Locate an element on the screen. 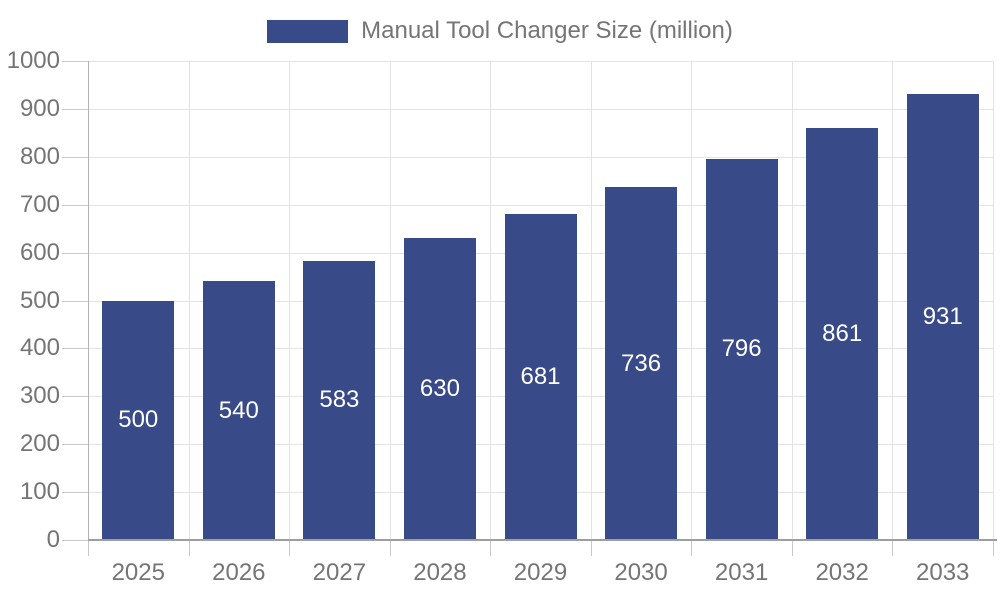 The width and height of the screenshot is (1000, 600). x-axis-line is located at coordinates (542, 540).